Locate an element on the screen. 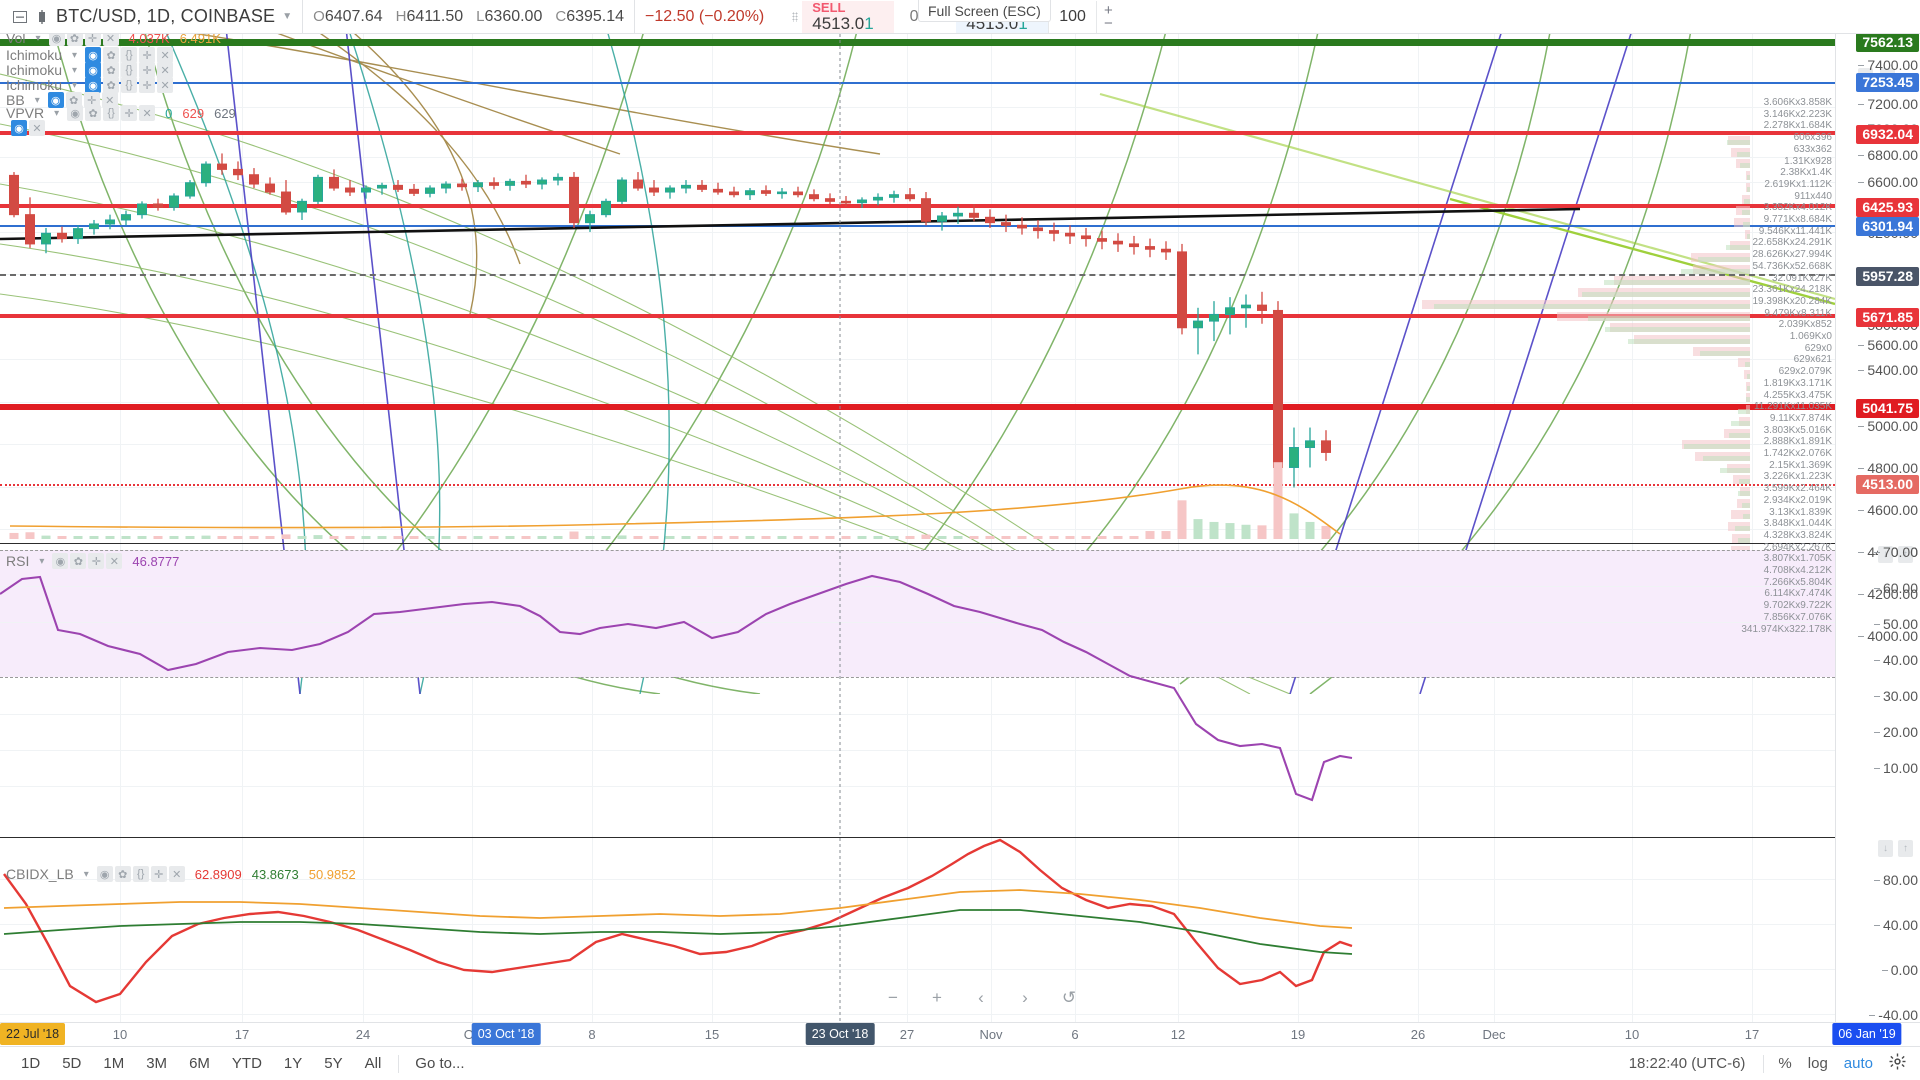 The height and width of the screenshot is (1080, 1920). quantity-increment: + is located at coordinates (1108, 10).